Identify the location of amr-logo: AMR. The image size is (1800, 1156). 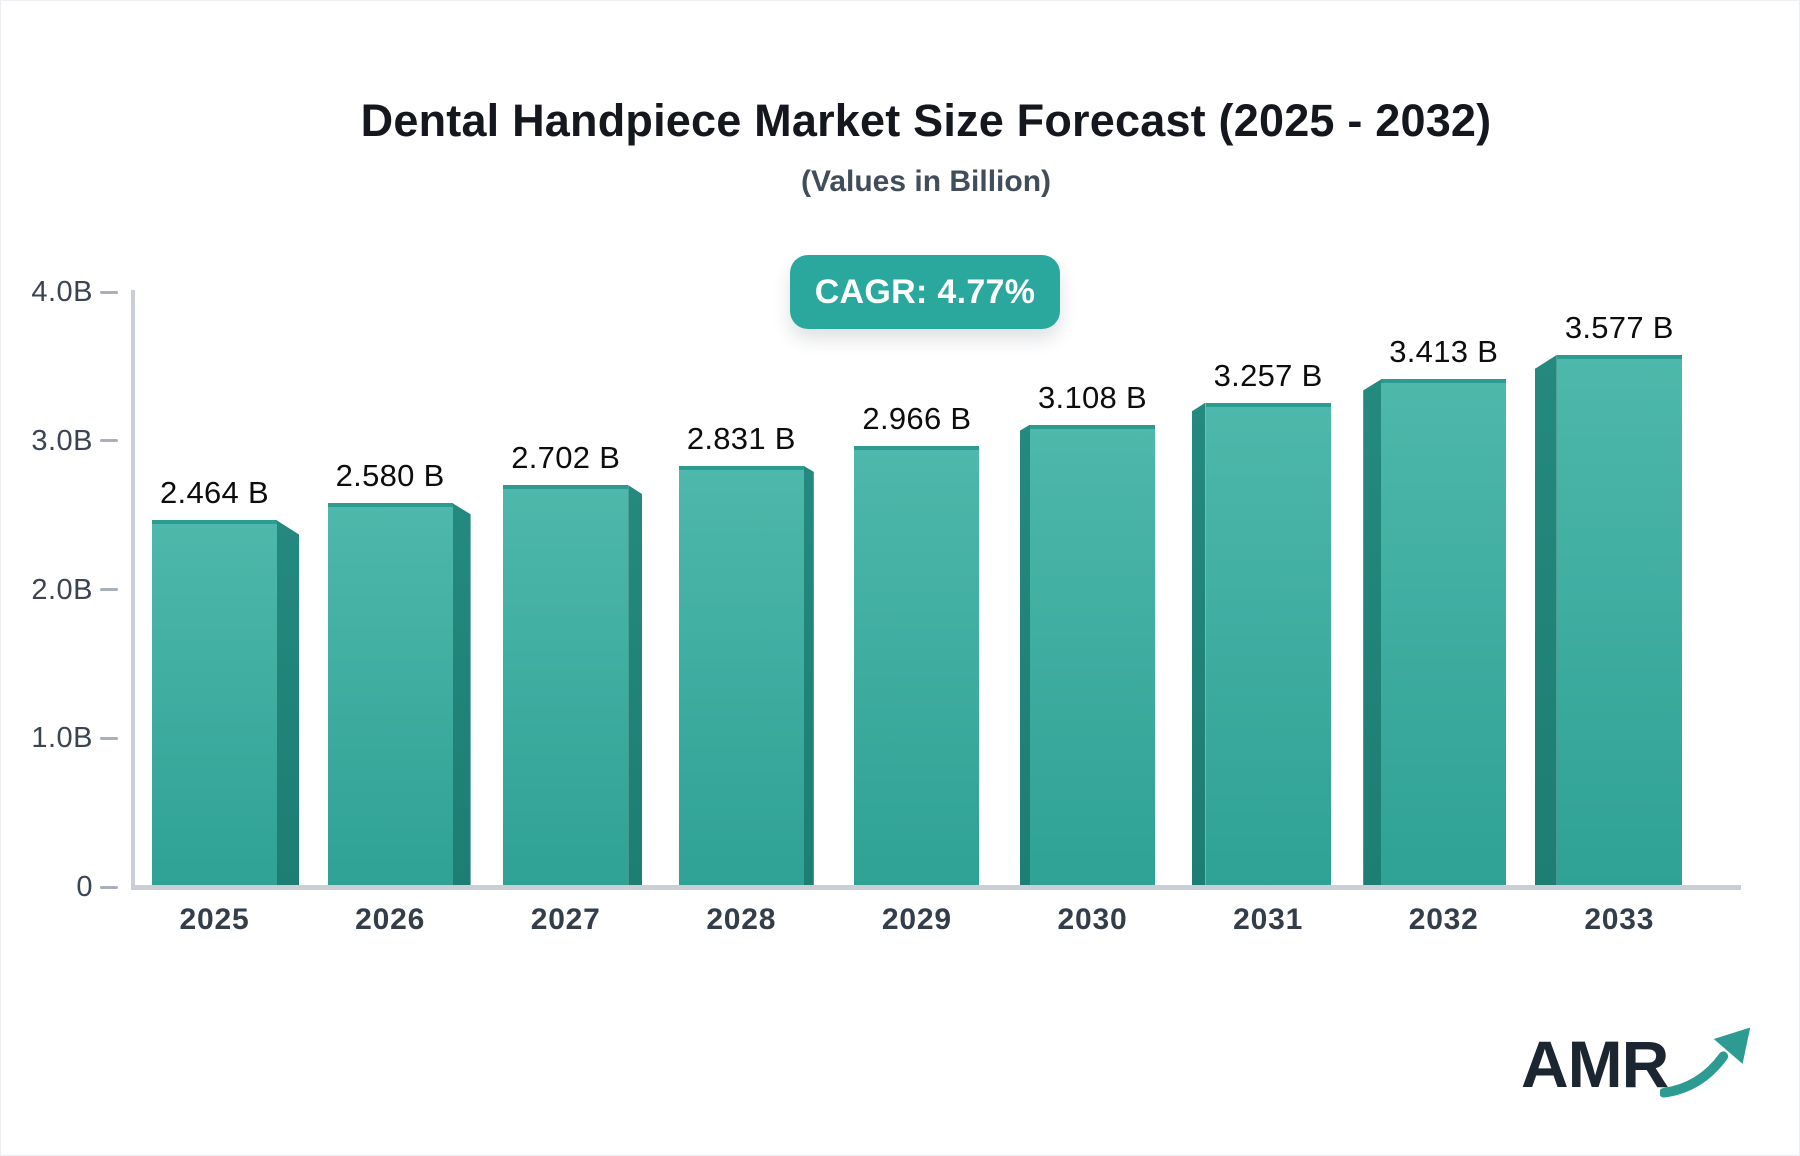
(1638, 1064).